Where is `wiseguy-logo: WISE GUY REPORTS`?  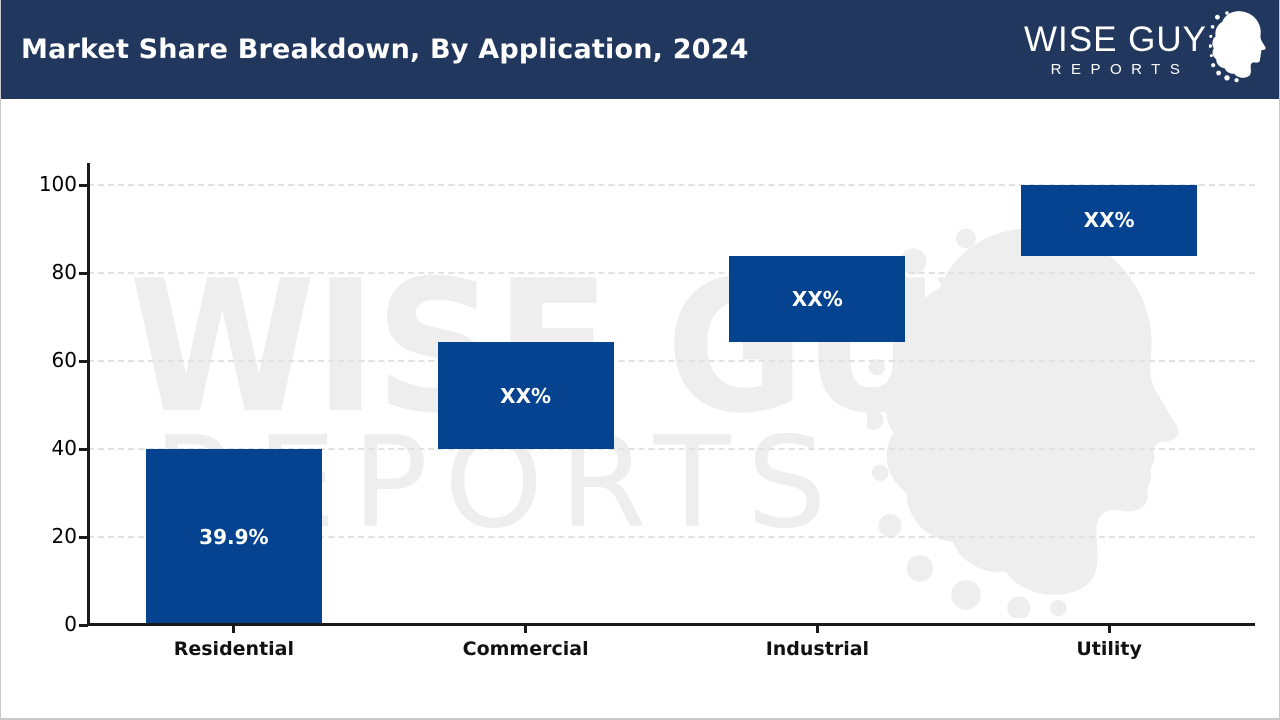 wiseguy-logo: WISE GUY REPORTS is located at coordinates (1146, 46).